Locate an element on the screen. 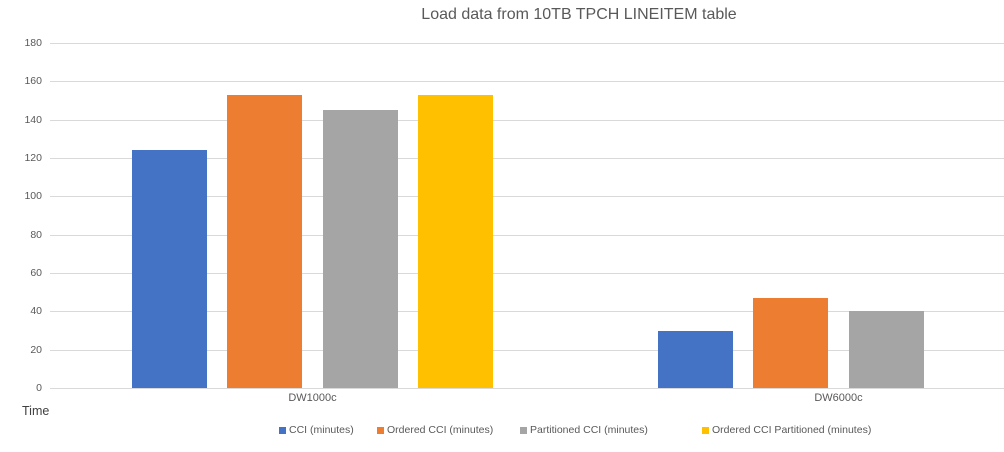  legend-label: CCI (minutes) is located at coordinates (321, 430).